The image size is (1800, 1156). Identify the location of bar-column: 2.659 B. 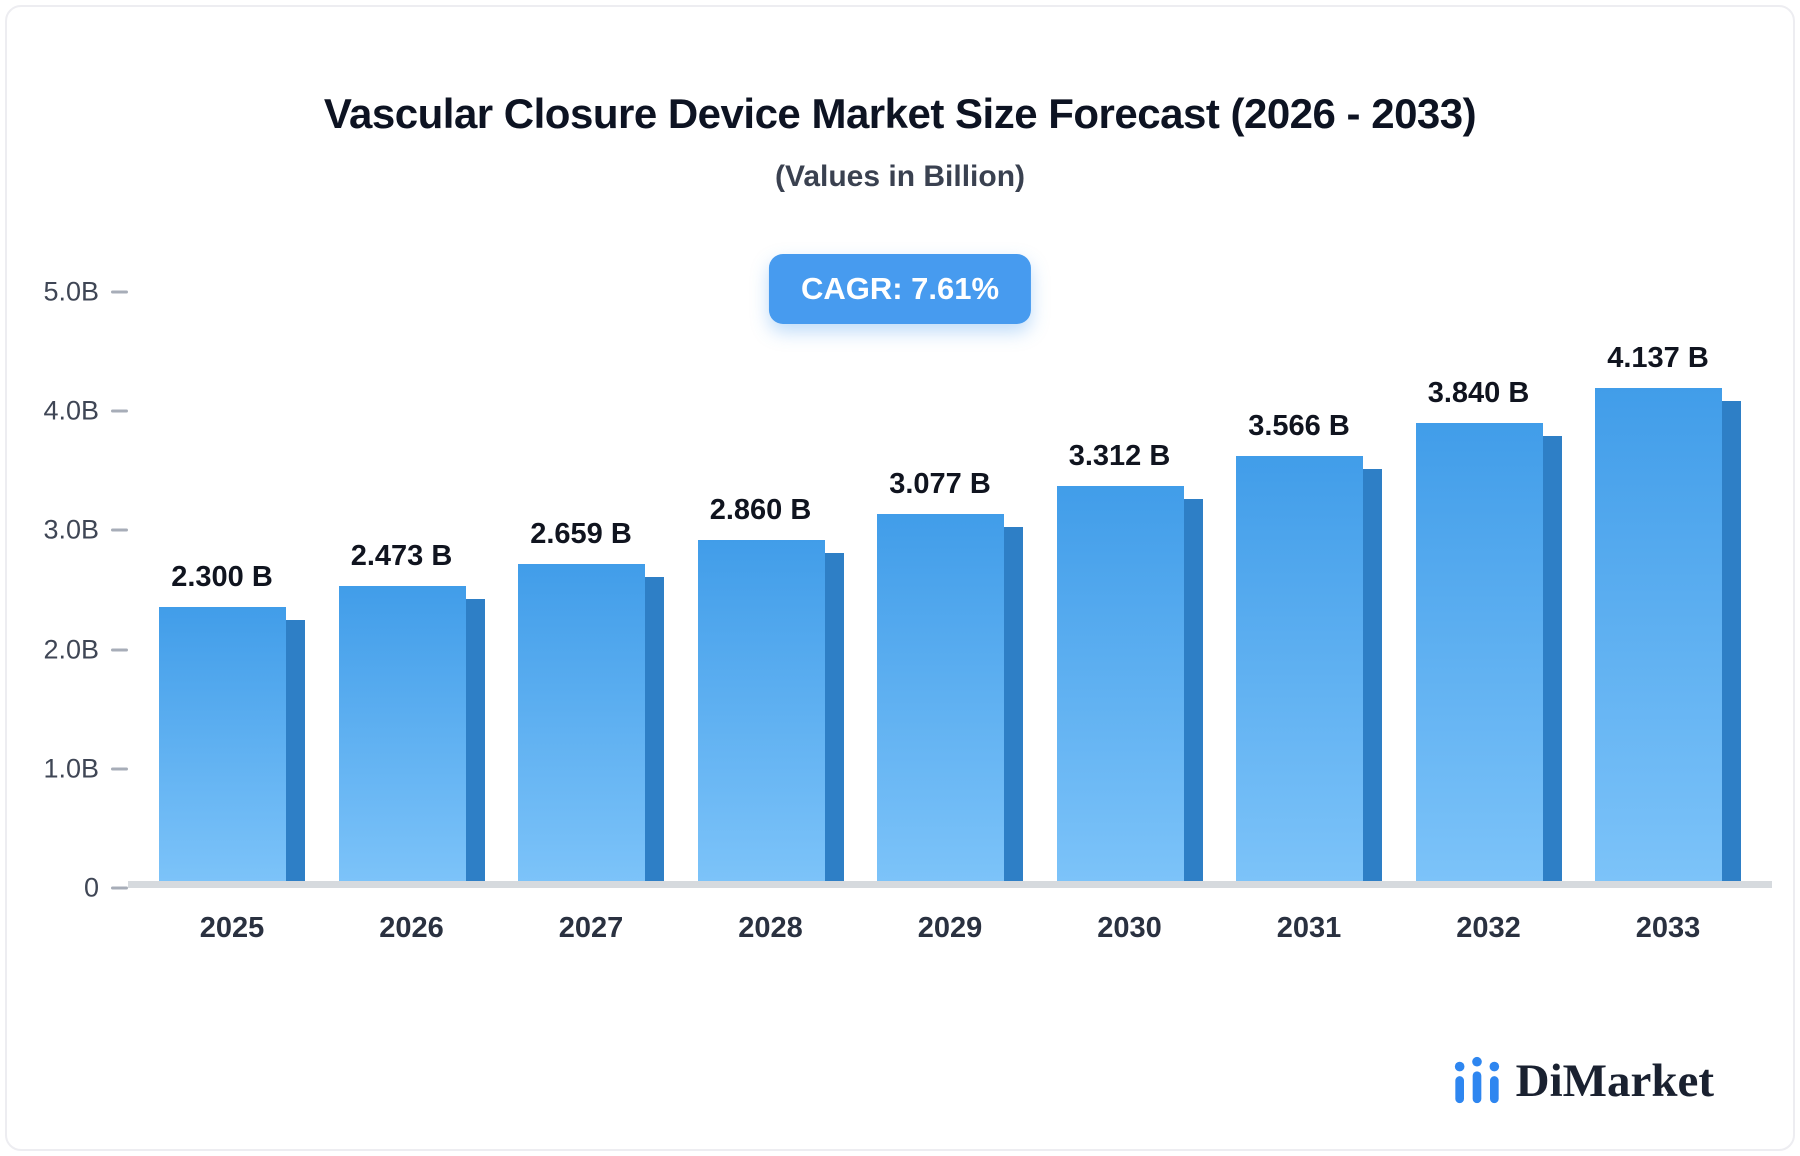
(591, 699).